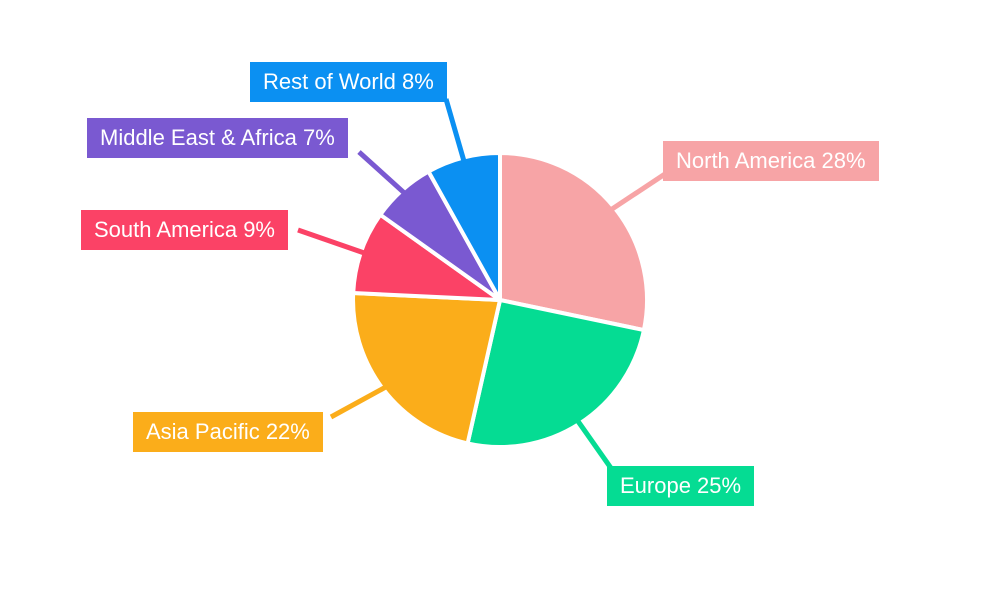  Describe the element at coordinates (595, 446) in the screenshot. I see `leader-line-europe` at that location.